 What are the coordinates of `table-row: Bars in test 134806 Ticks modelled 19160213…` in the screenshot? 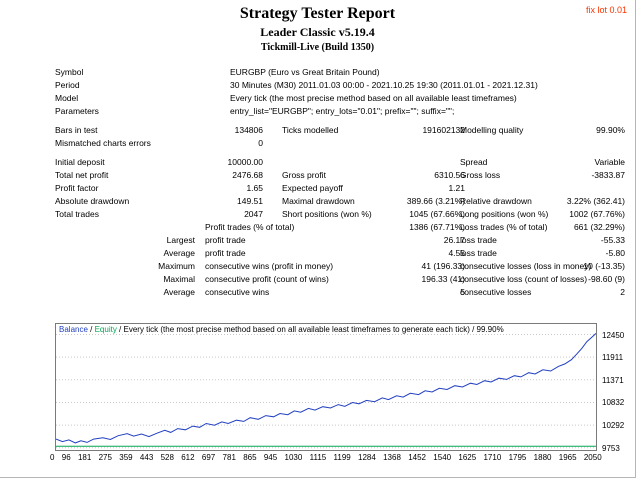 It's located at (340, 130).